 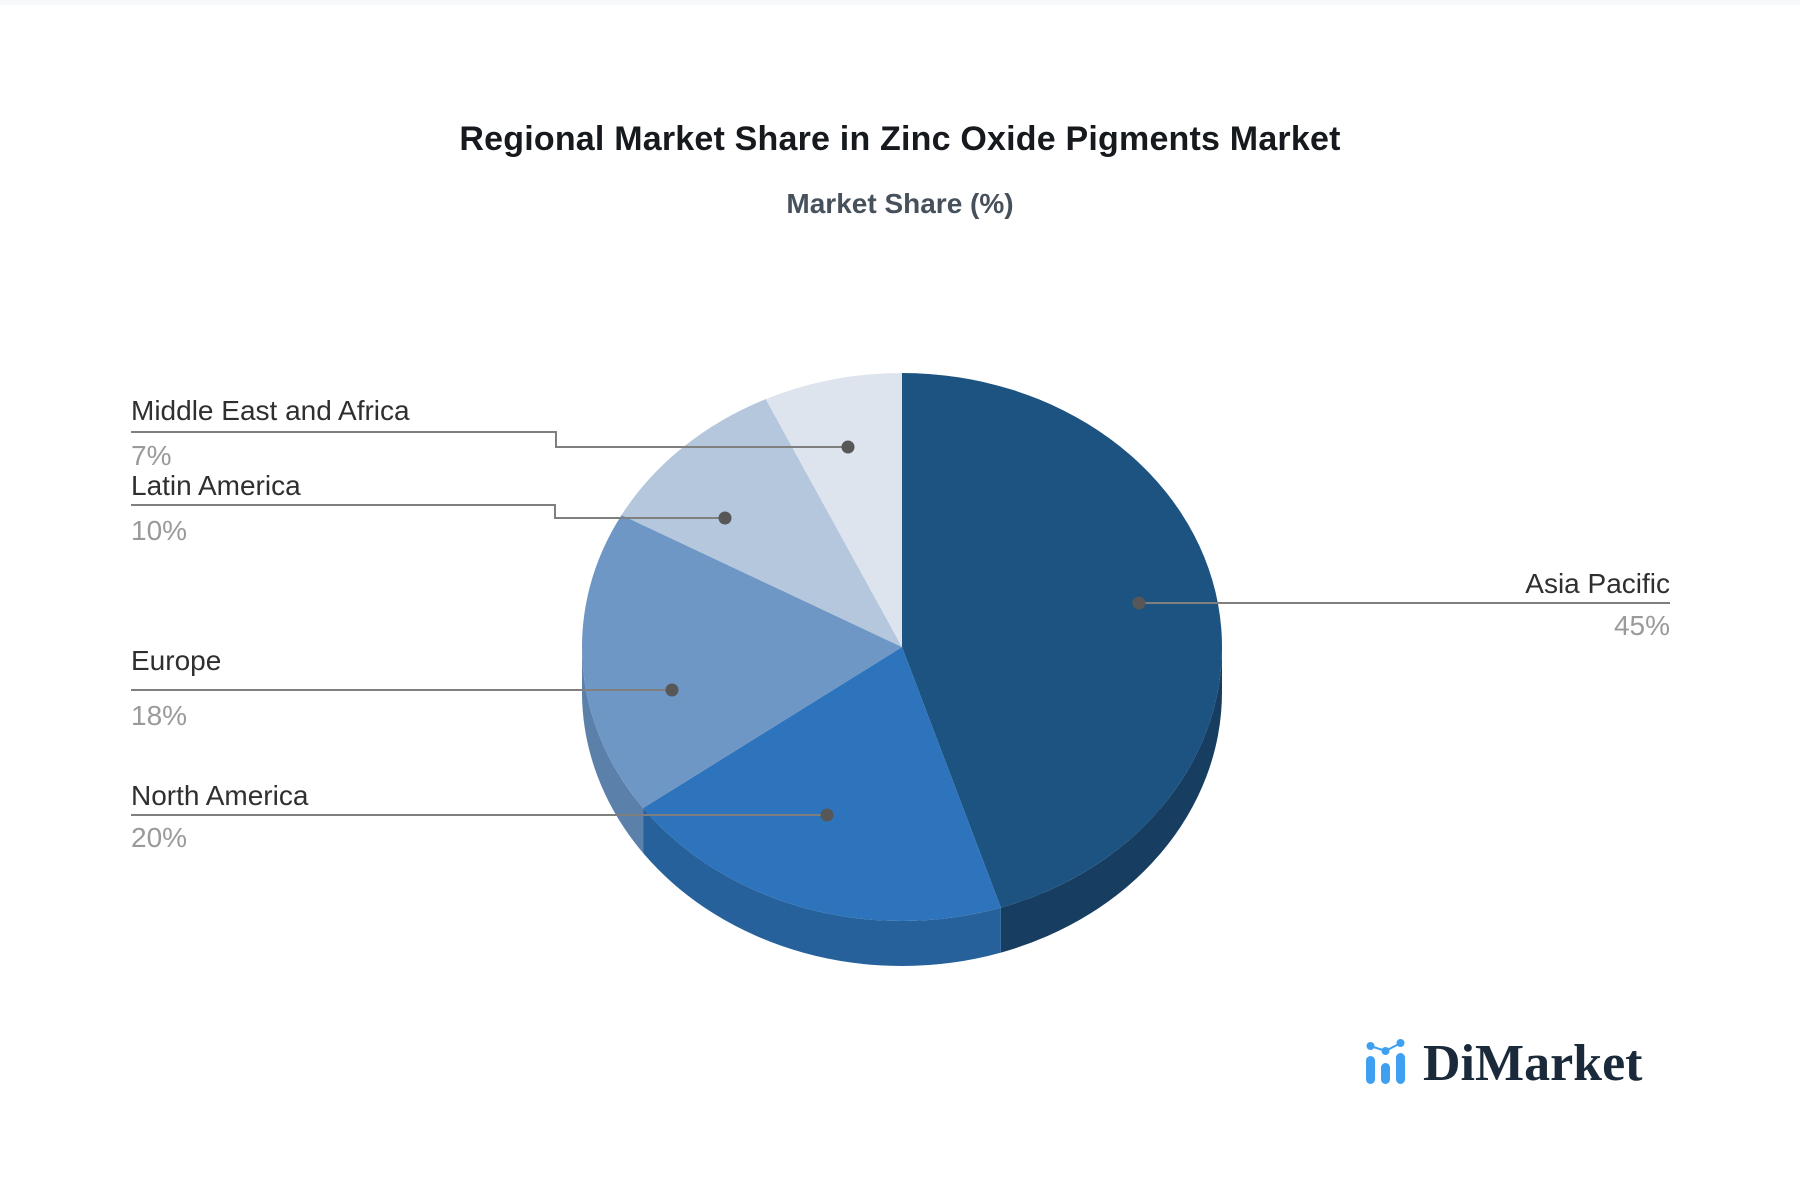 What do you see at coordinates (176, 660) in the screenshot?
I see `callout-europe-label: Europe` at bounding box center [176, 660].